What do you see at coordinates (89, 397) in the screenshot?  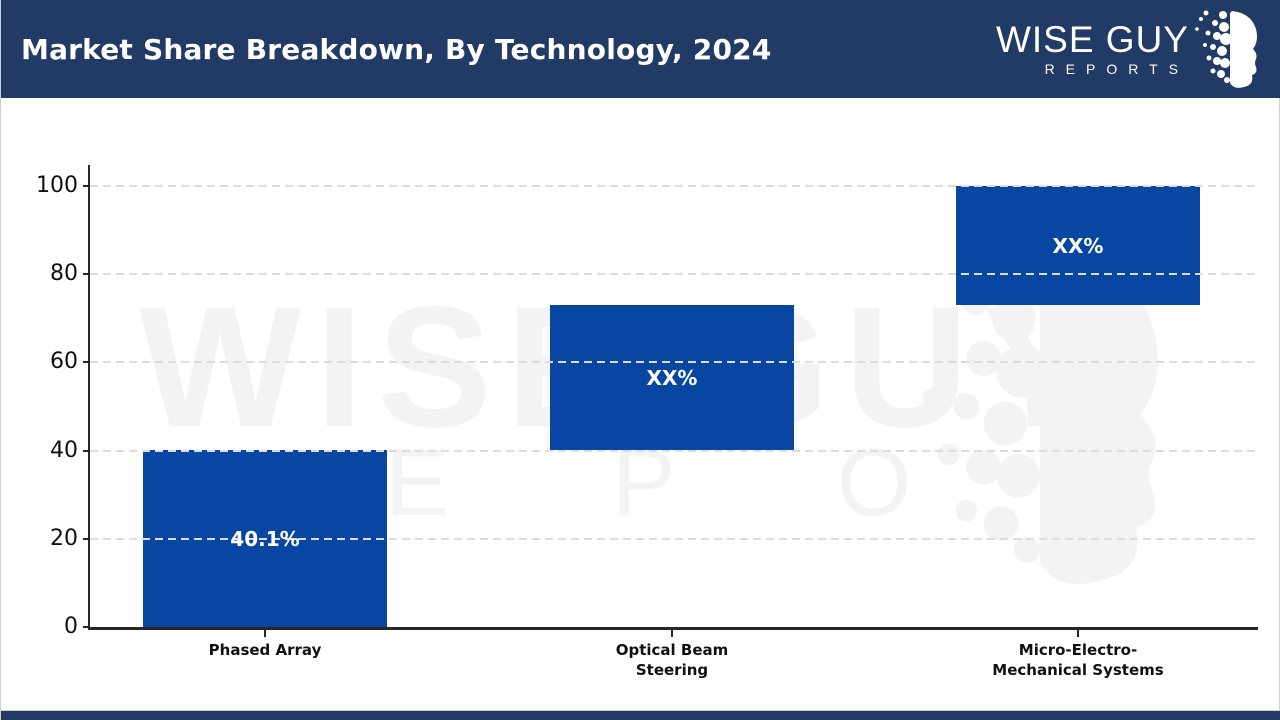 I see `y-axis-line` at bounding box center [89, 397].